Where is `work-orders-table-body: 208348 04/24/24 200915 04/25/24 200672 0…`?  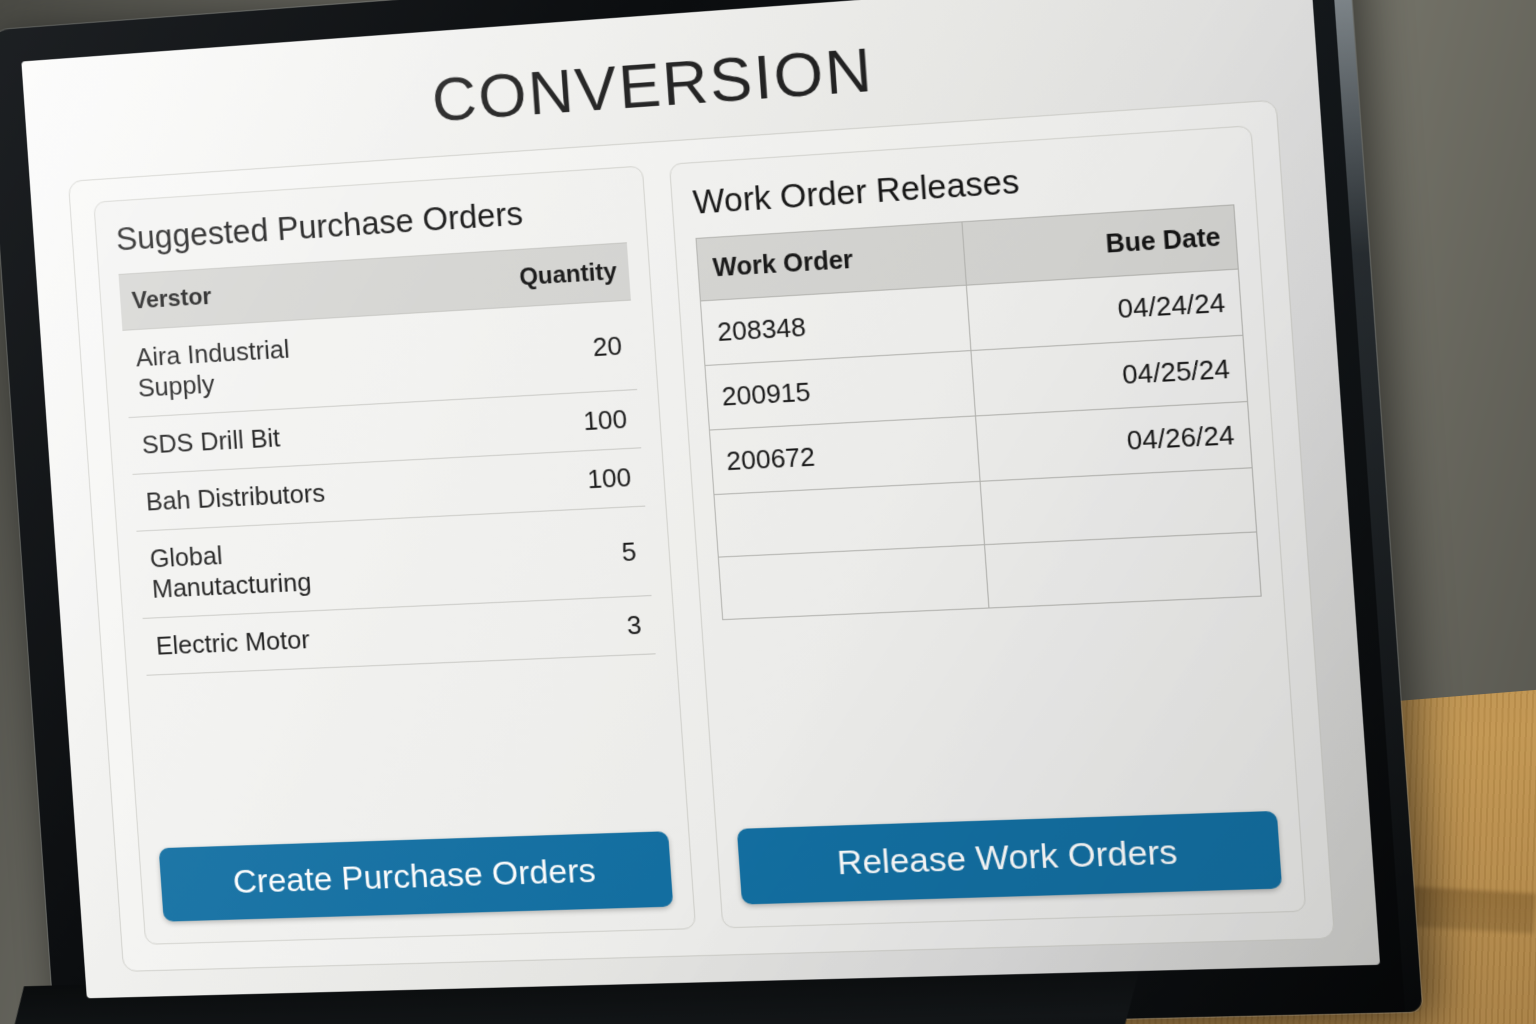
work-orders-table-body: 208348 04/24/24 200915 04/25/24 200672 0… is located at coordinates (981, 444).